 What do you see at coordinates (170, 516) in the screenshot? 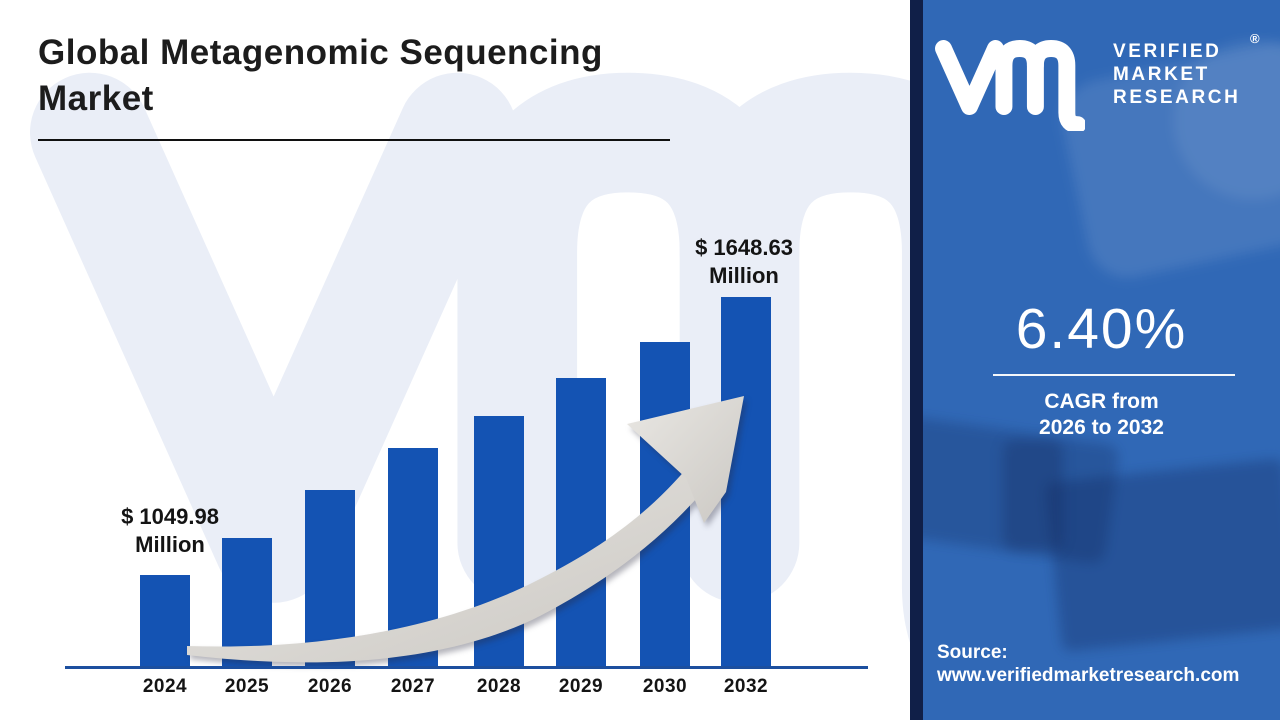
I see `data-label-2024-value: $ 1049.98` at bounding box center [170, 516].